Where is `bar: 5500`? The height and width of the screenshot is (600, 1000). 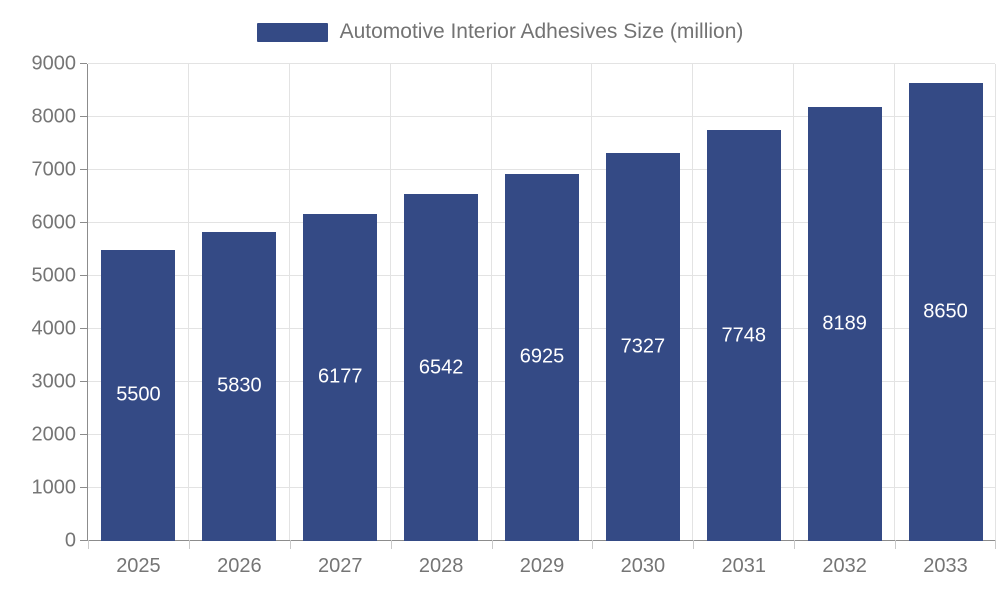
bar: 5500 is located at coordinates (138, 395).